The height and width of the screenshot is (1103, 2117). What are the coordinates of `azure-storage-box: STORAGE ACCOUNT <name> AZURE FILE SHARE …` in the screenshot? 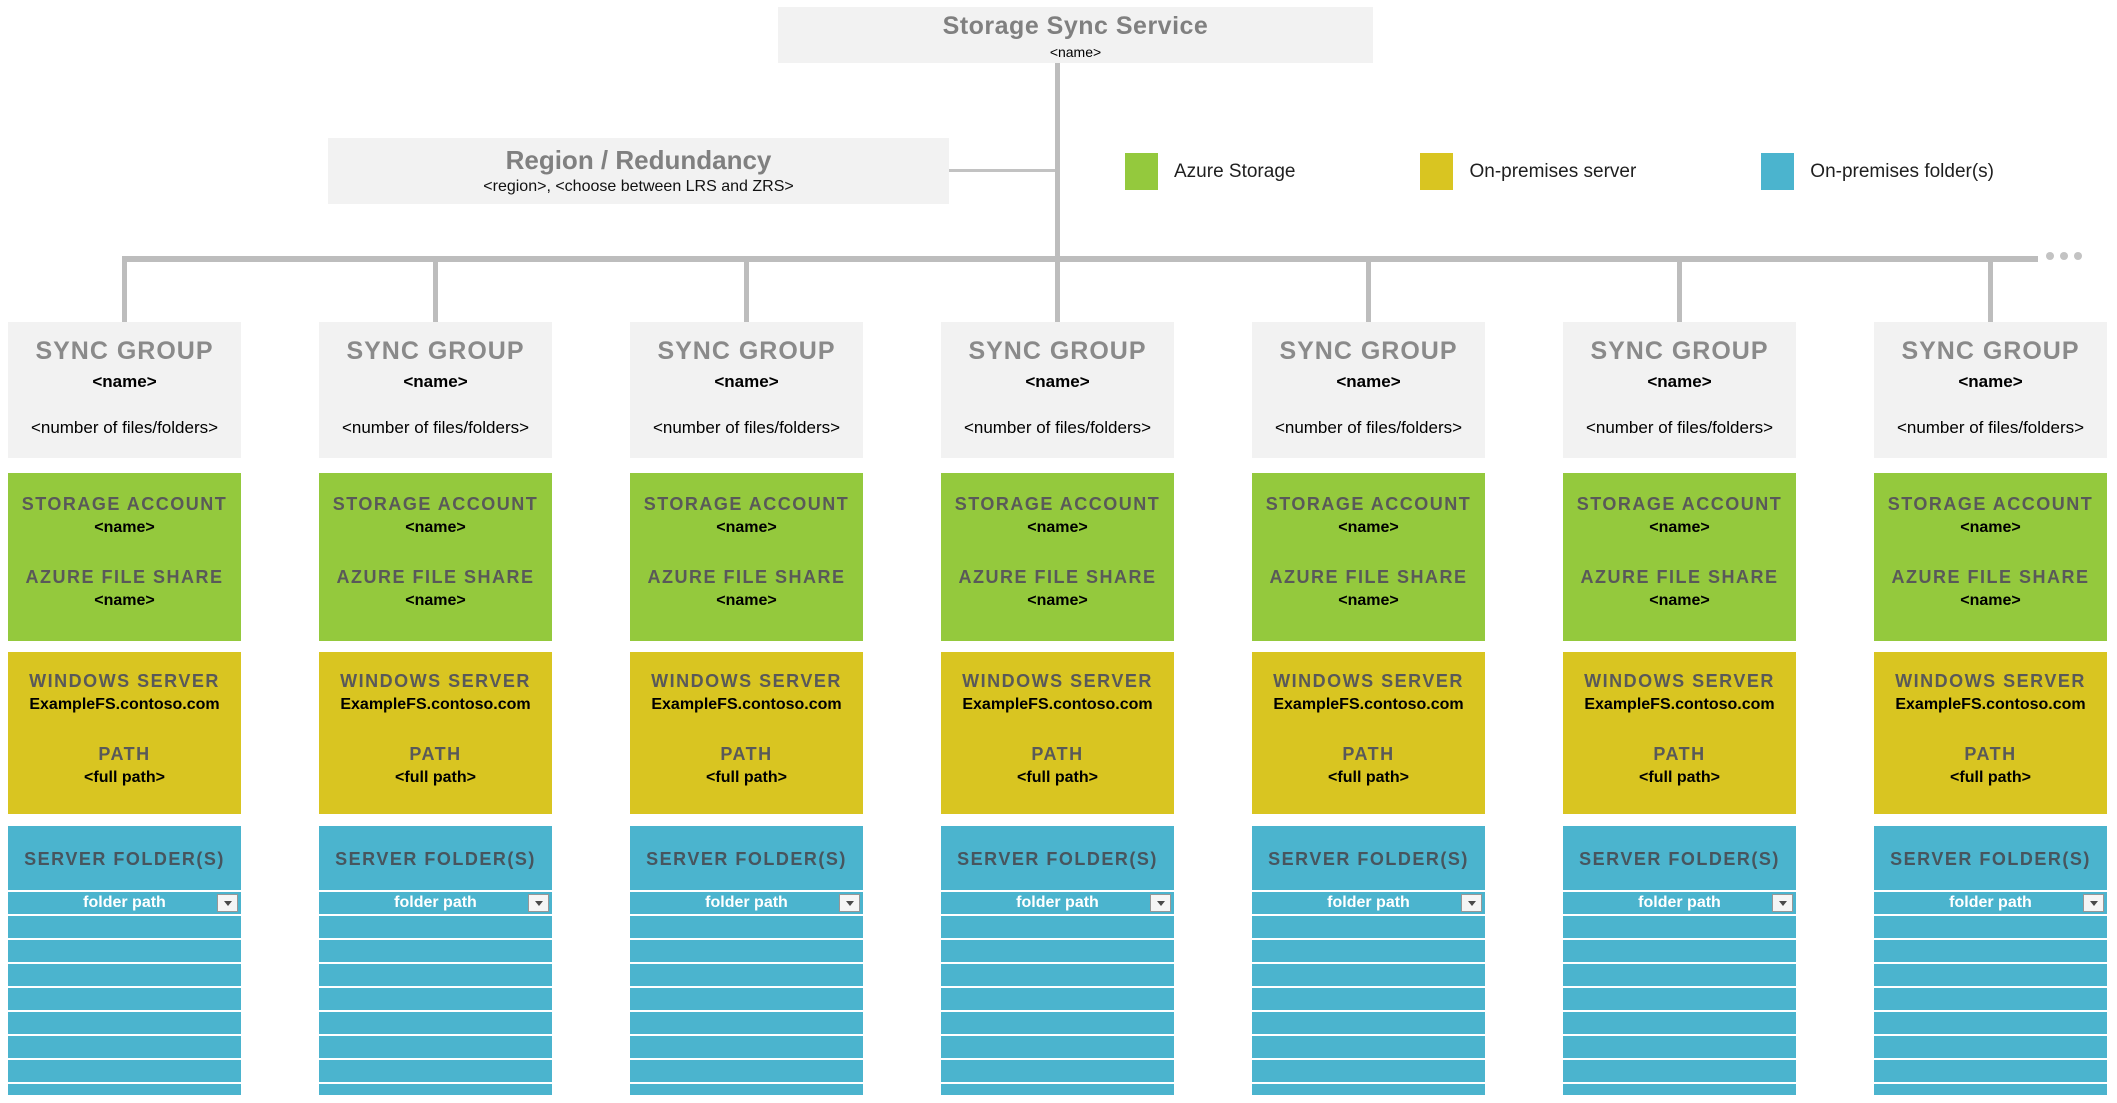 It's located at (1679, 557).